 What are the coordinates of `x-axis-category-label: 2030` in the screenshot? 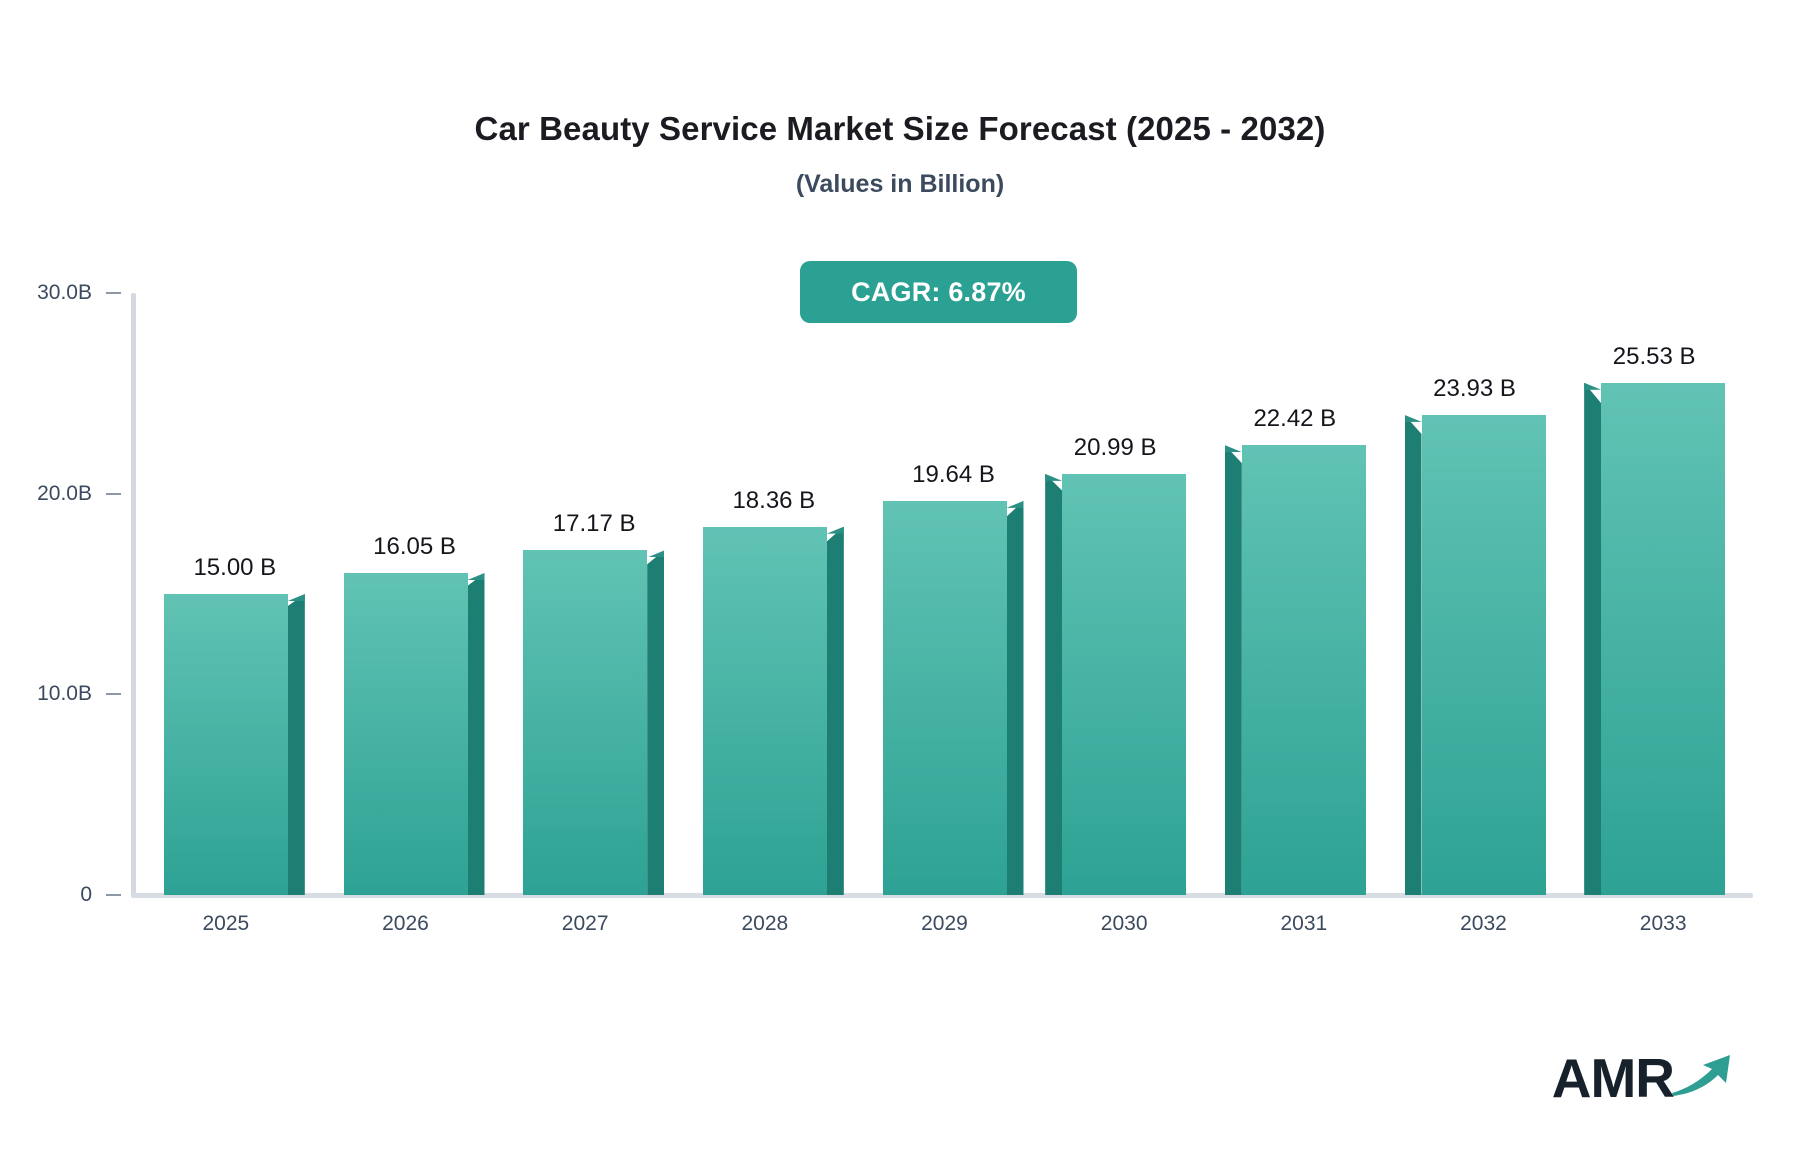 It's located at (1124, 923).